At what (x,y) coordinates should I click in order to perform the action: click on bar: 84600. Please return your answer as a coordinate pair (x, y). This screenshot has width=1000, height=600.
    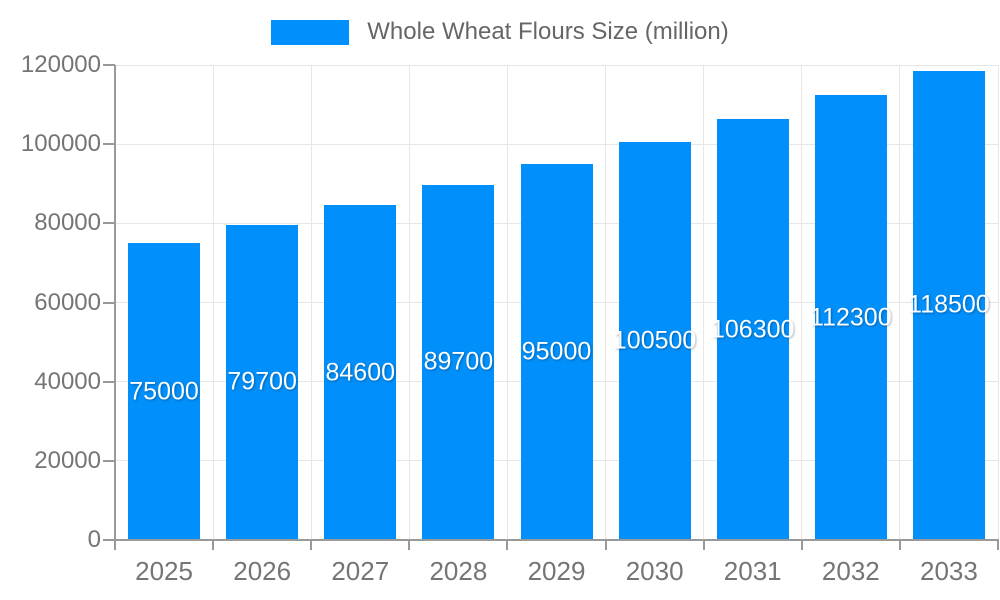
    Looking at the image, I should click on (360, 372).